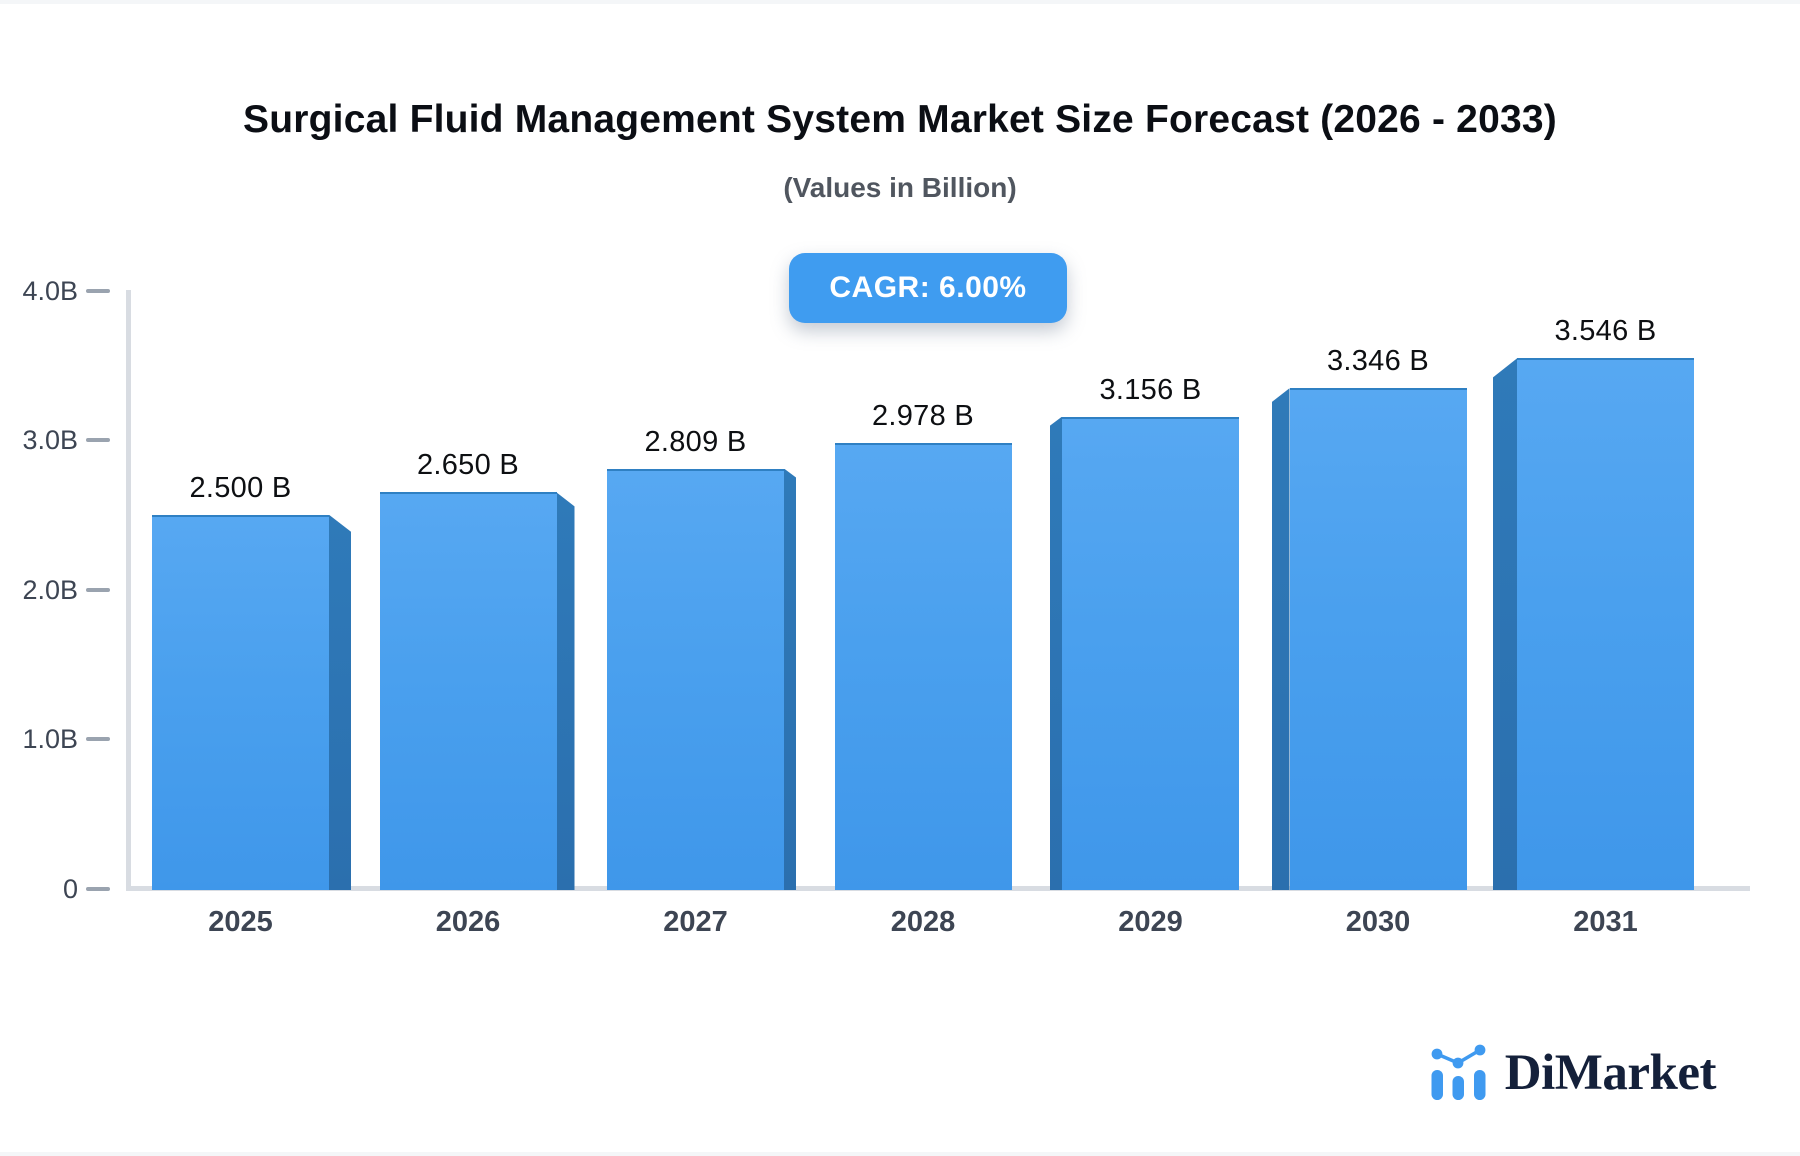  Describe the element at coordinates (340, 702) in the screenshot. I see `bar-3d-side-2025` at that location.